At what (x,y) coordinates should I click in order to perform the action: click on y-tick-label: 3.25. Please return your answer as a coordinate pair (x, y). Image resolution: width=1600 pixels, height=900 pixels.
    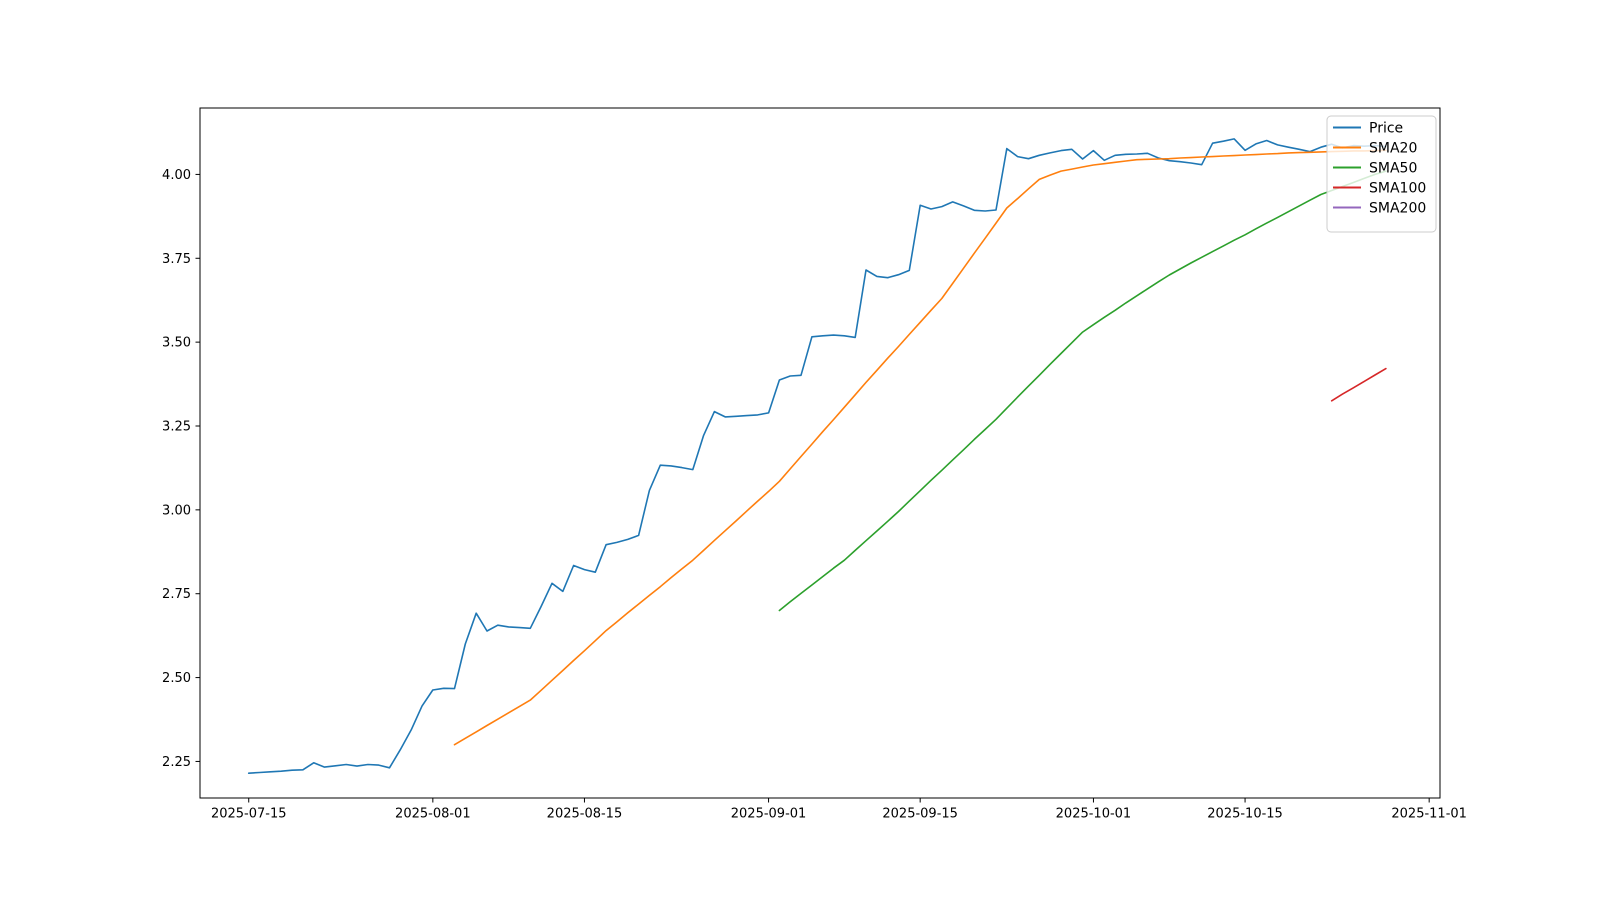
    Looking at the image, I should click on (176, 426).